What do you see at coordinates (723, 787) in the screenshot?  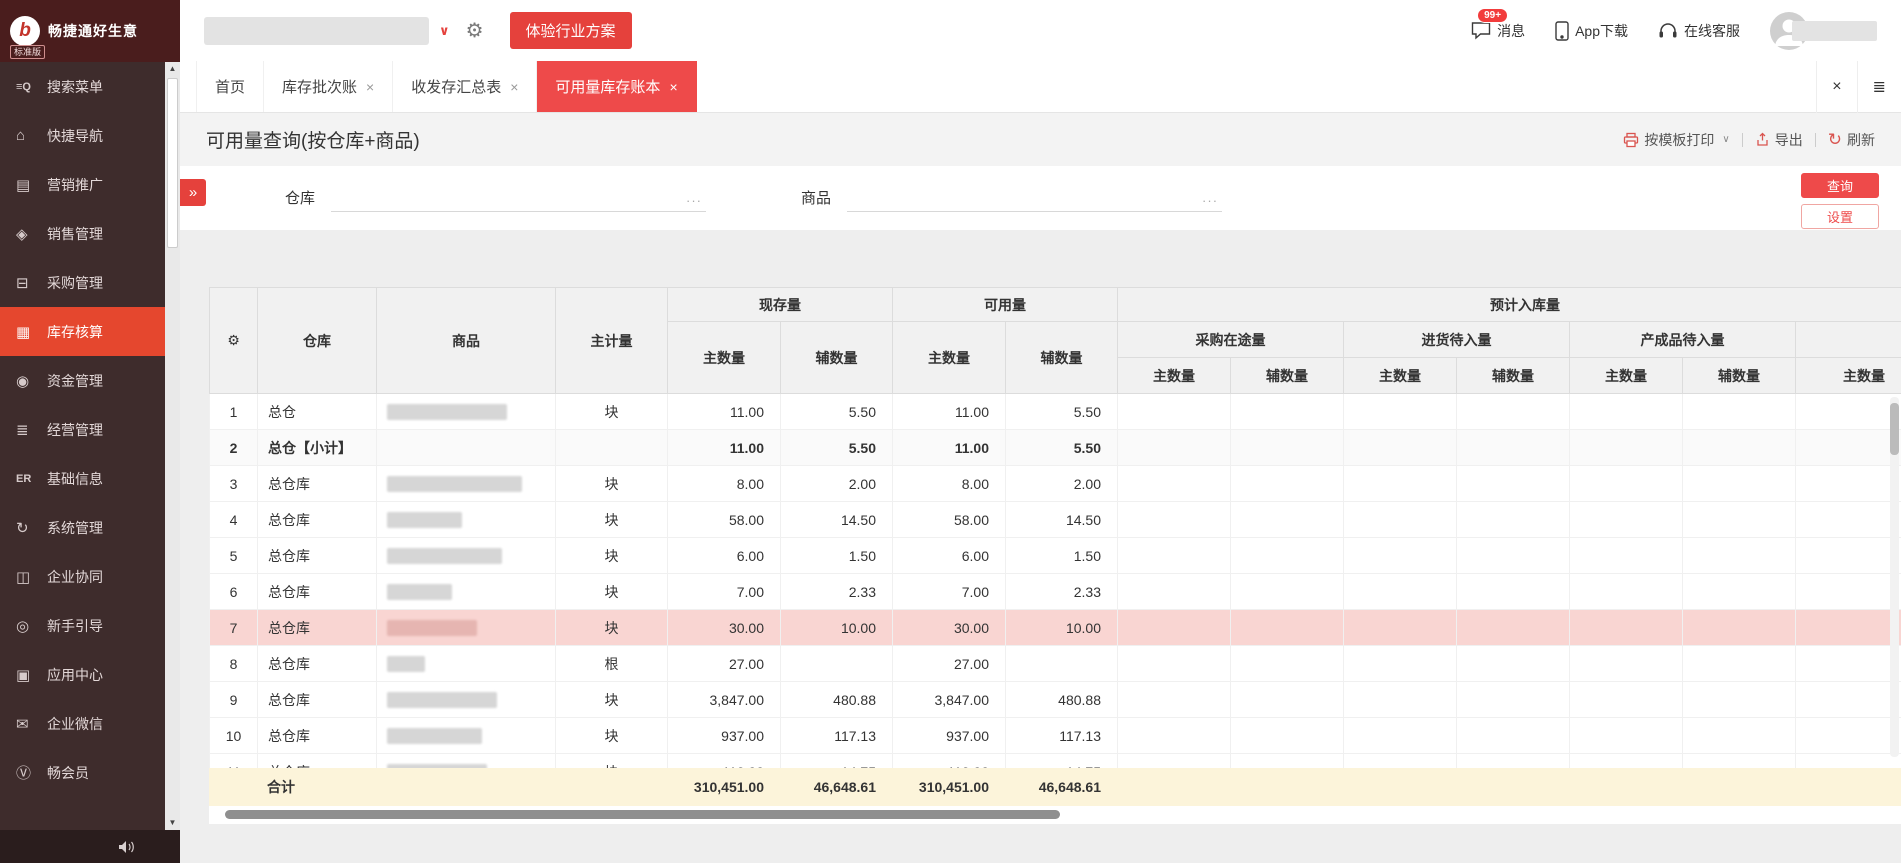 I see `total-stock-main: 310,451.00` at bounding box center [723, 787].